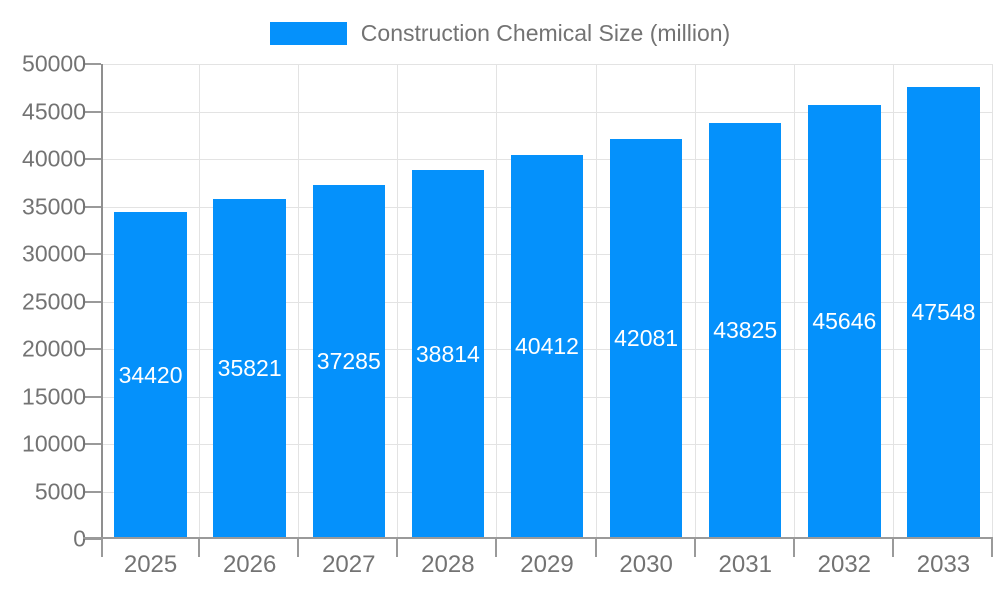 Image resolution: width=1000 pixels, height=600 pixels. Describe the element at coordinates (54, 443) in the screenshot. I see `y-tick-label: 10000` at that location.